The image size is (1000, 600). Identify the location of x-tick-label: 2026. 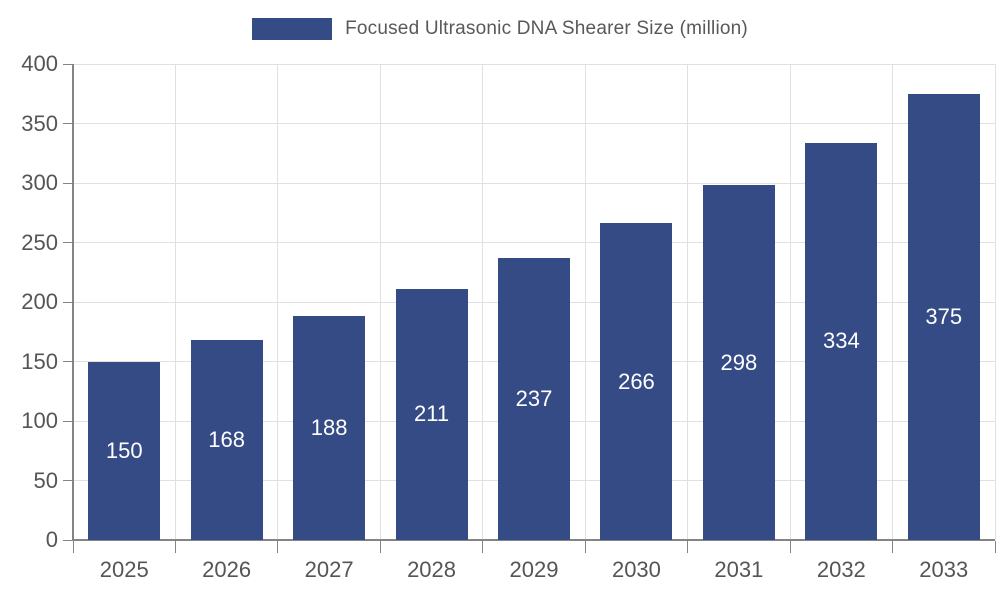
(227, 569).